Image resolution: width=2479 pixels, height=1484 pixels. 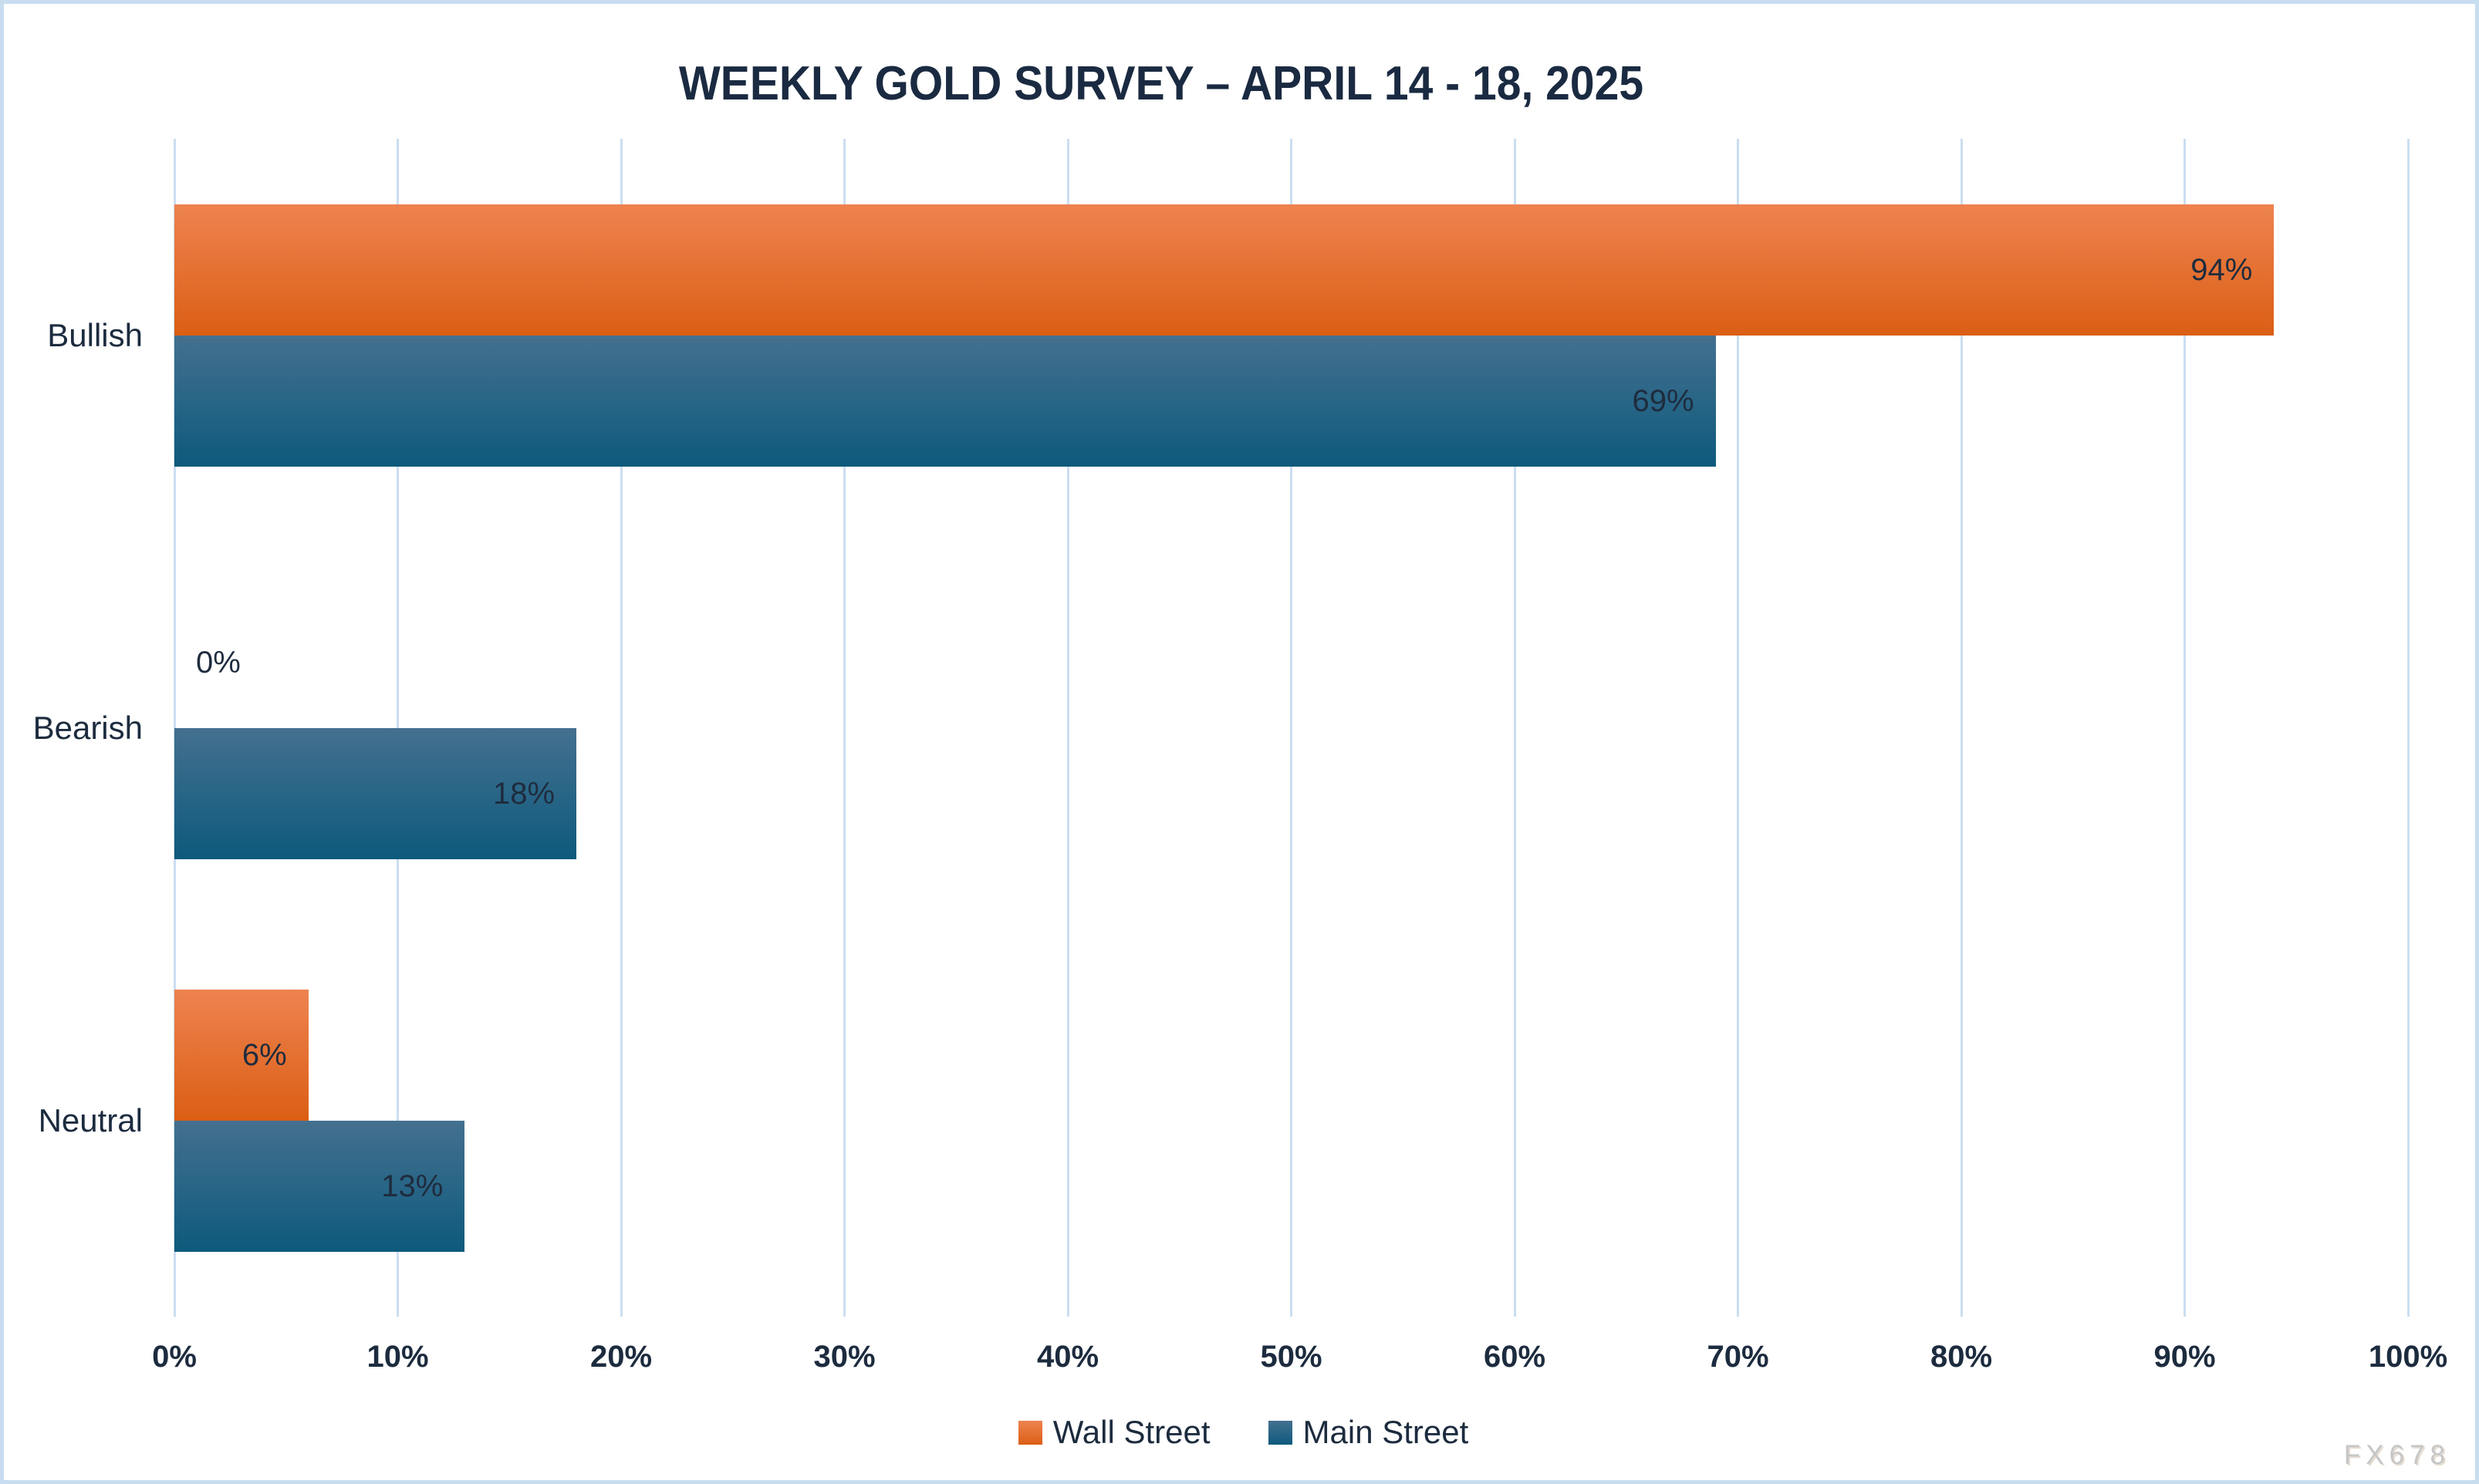 I want to click on bar-label-main-street-bearish: 18%, so click(x=524, y=793).